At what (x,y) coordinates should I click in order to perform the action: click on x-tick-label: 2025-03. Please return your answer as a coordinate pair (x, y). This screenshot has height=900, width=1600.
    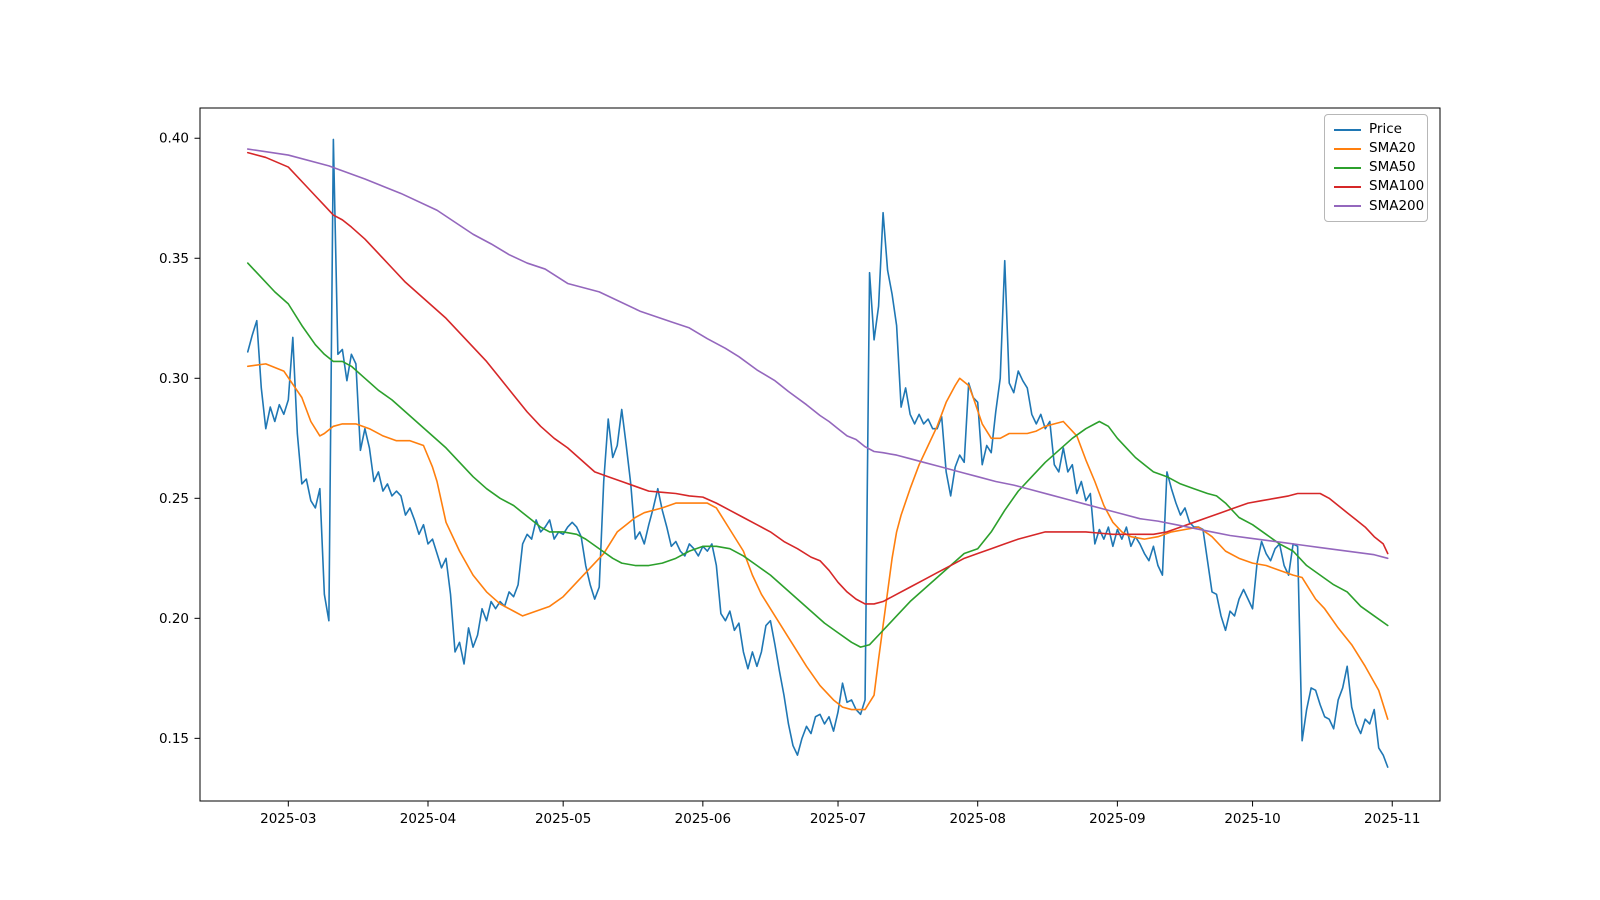
    Looking at the image, I should click on (288, 819).